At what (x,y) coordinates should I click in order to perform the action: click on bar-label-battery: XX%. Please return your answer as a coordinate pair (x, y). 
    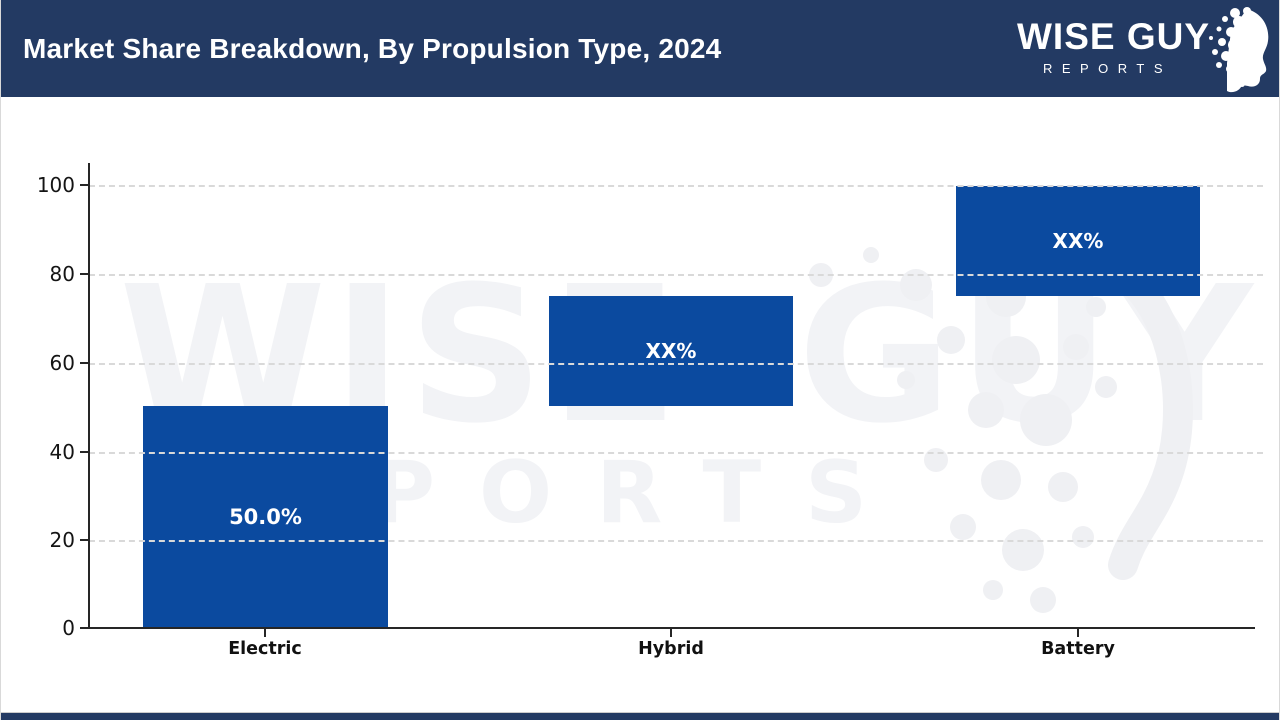
    Looking at the image, I should click on (1078, 241).